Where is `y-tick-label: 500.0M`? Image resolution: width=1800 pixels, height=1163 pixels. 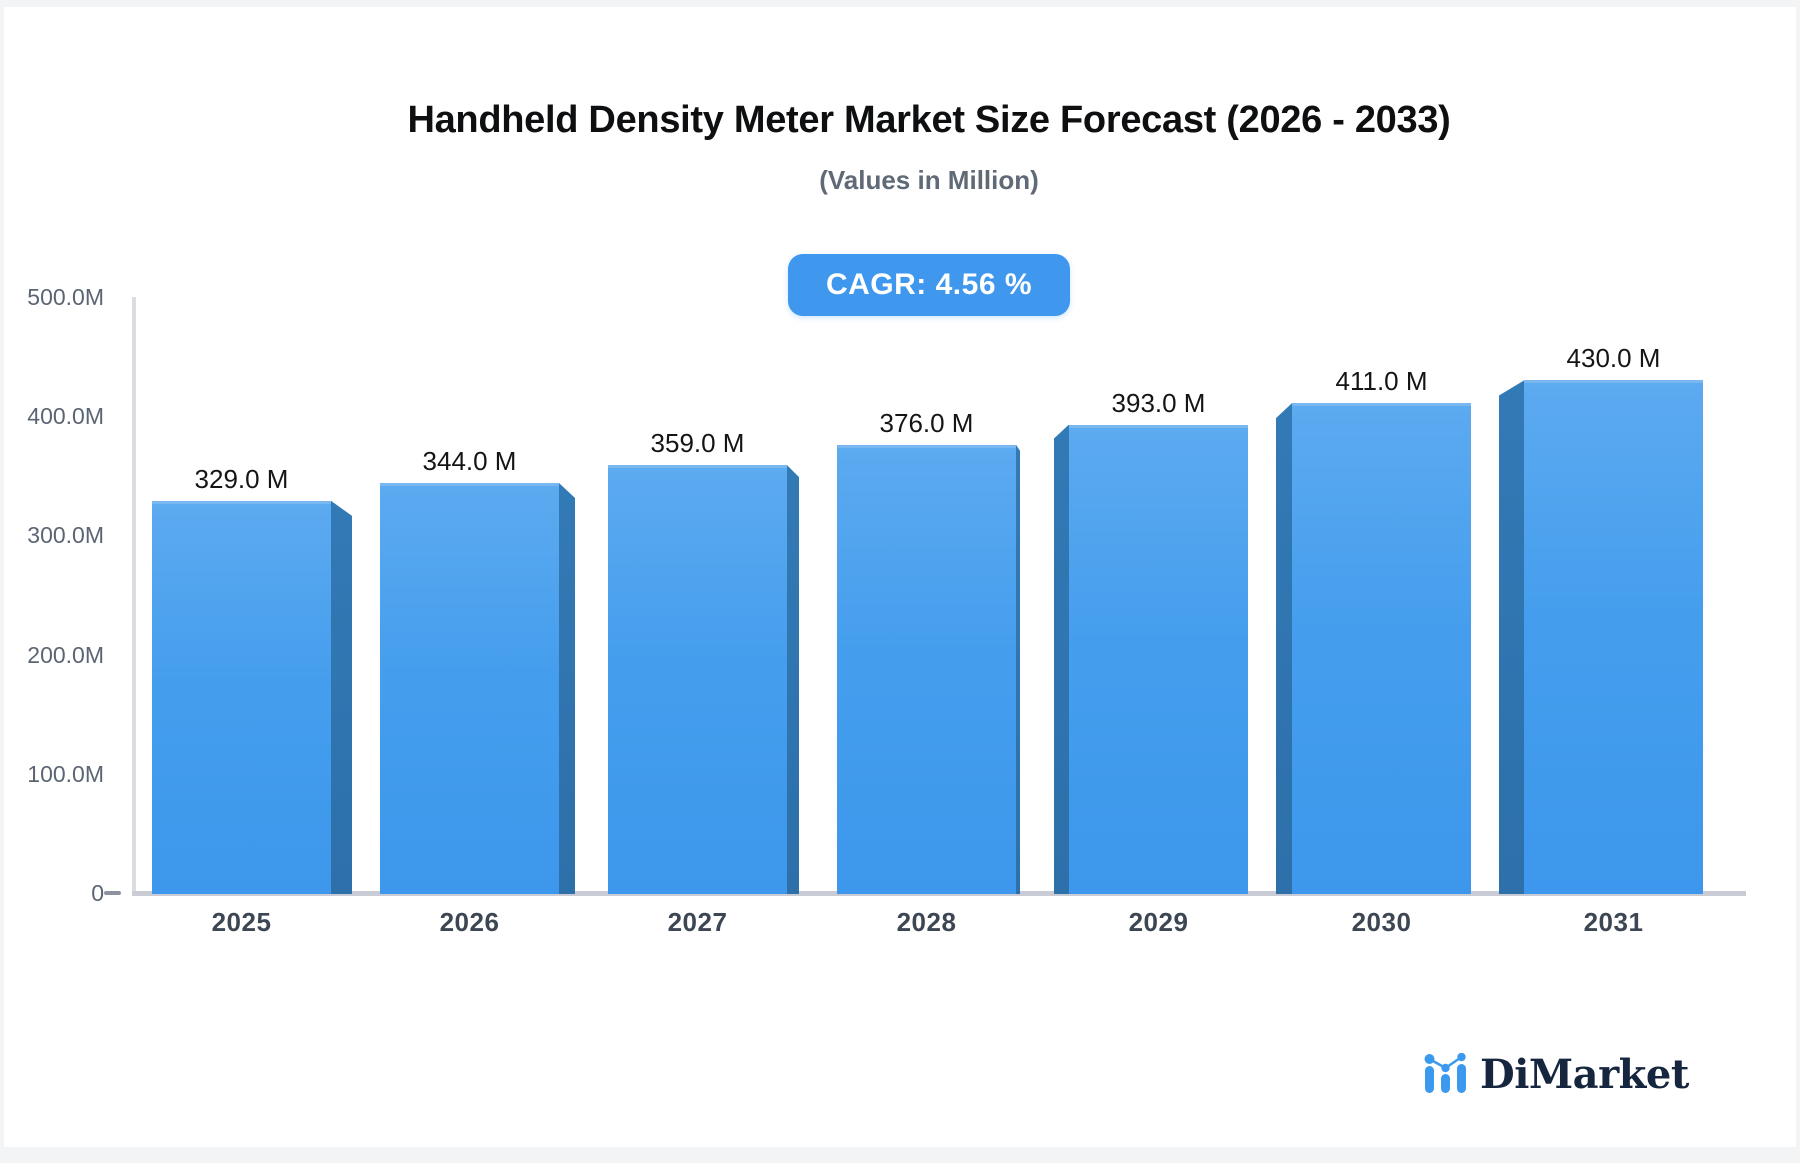
y-tick-label: 500.0M is located at coordinates (65, 297).